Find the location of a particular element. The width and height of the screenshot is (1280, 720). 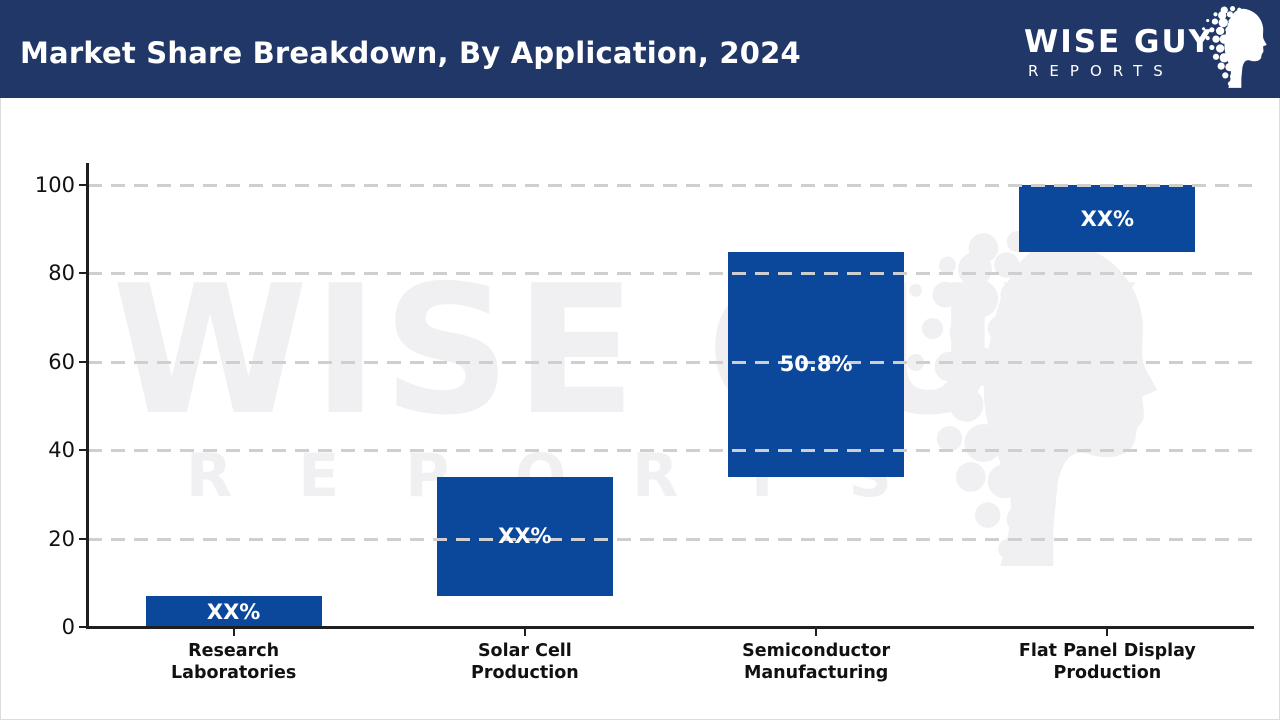

y-tick-label: 20 is located at coordinates (61, 538).